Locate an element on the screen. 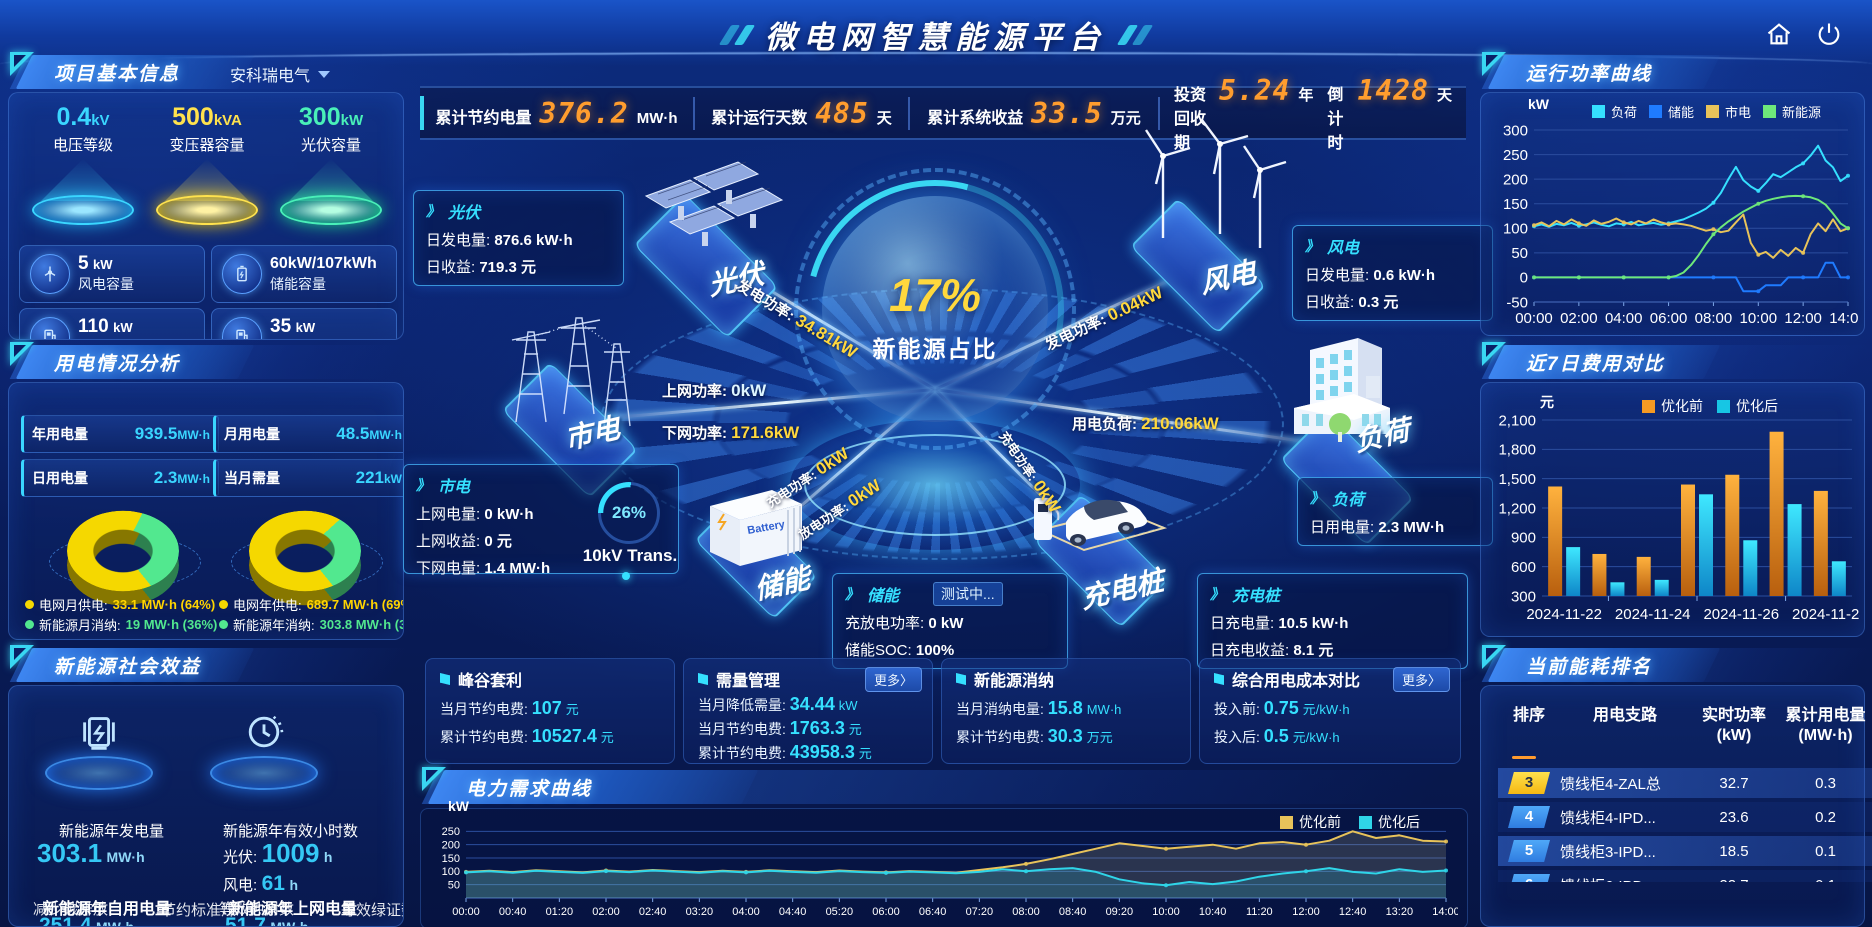  ranking-table-header: 排序 用电支路 实时功率 (kW) 累计用电量 (MW·h) is located at coordinates (1689, 725).